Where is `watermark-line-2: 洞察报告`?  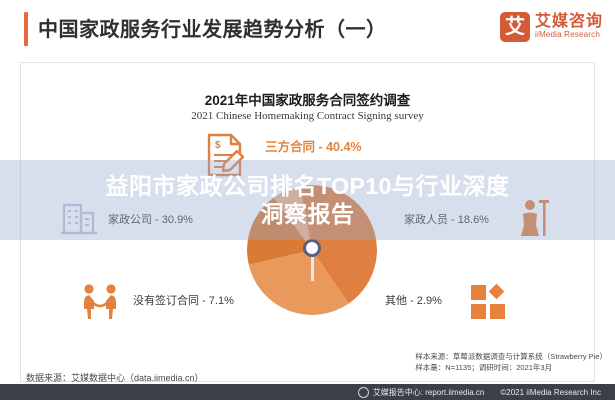 watermark-line-2: 洞察报告 is located at coordinates (307, 214).